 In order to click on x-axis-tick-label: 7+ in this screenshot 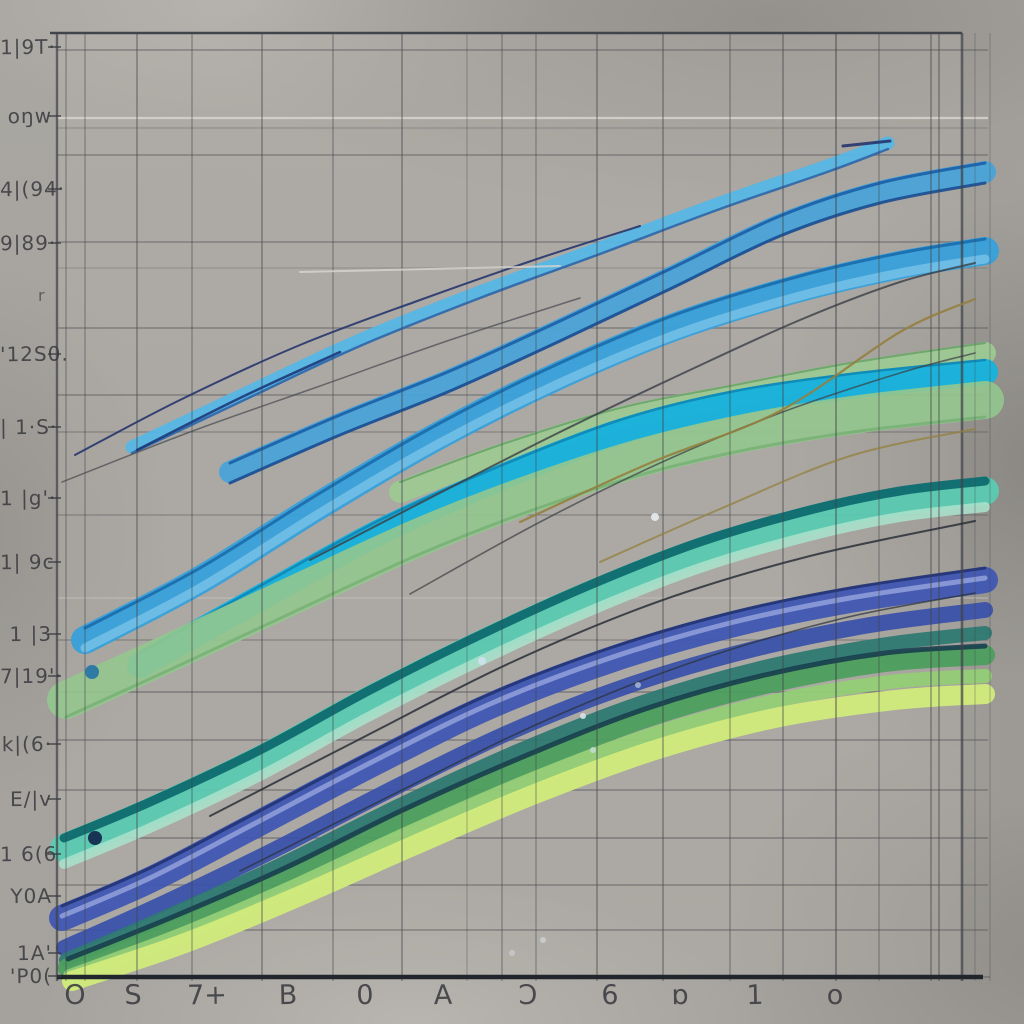, I will do `click(207, 995)`.